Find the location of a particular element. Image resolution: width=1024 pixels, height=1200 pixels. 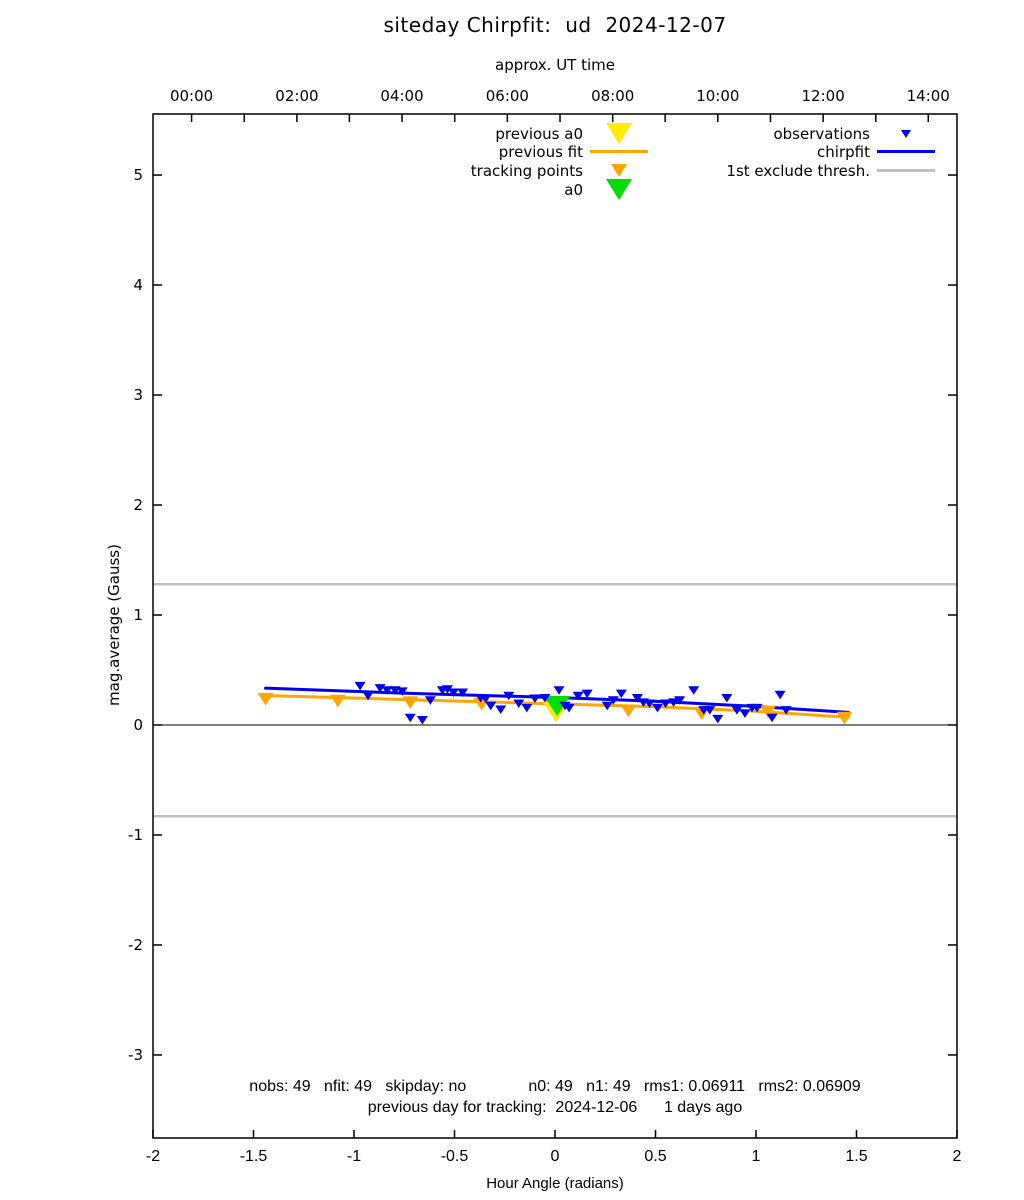

a0-marker is located at coordinates (557, 705).